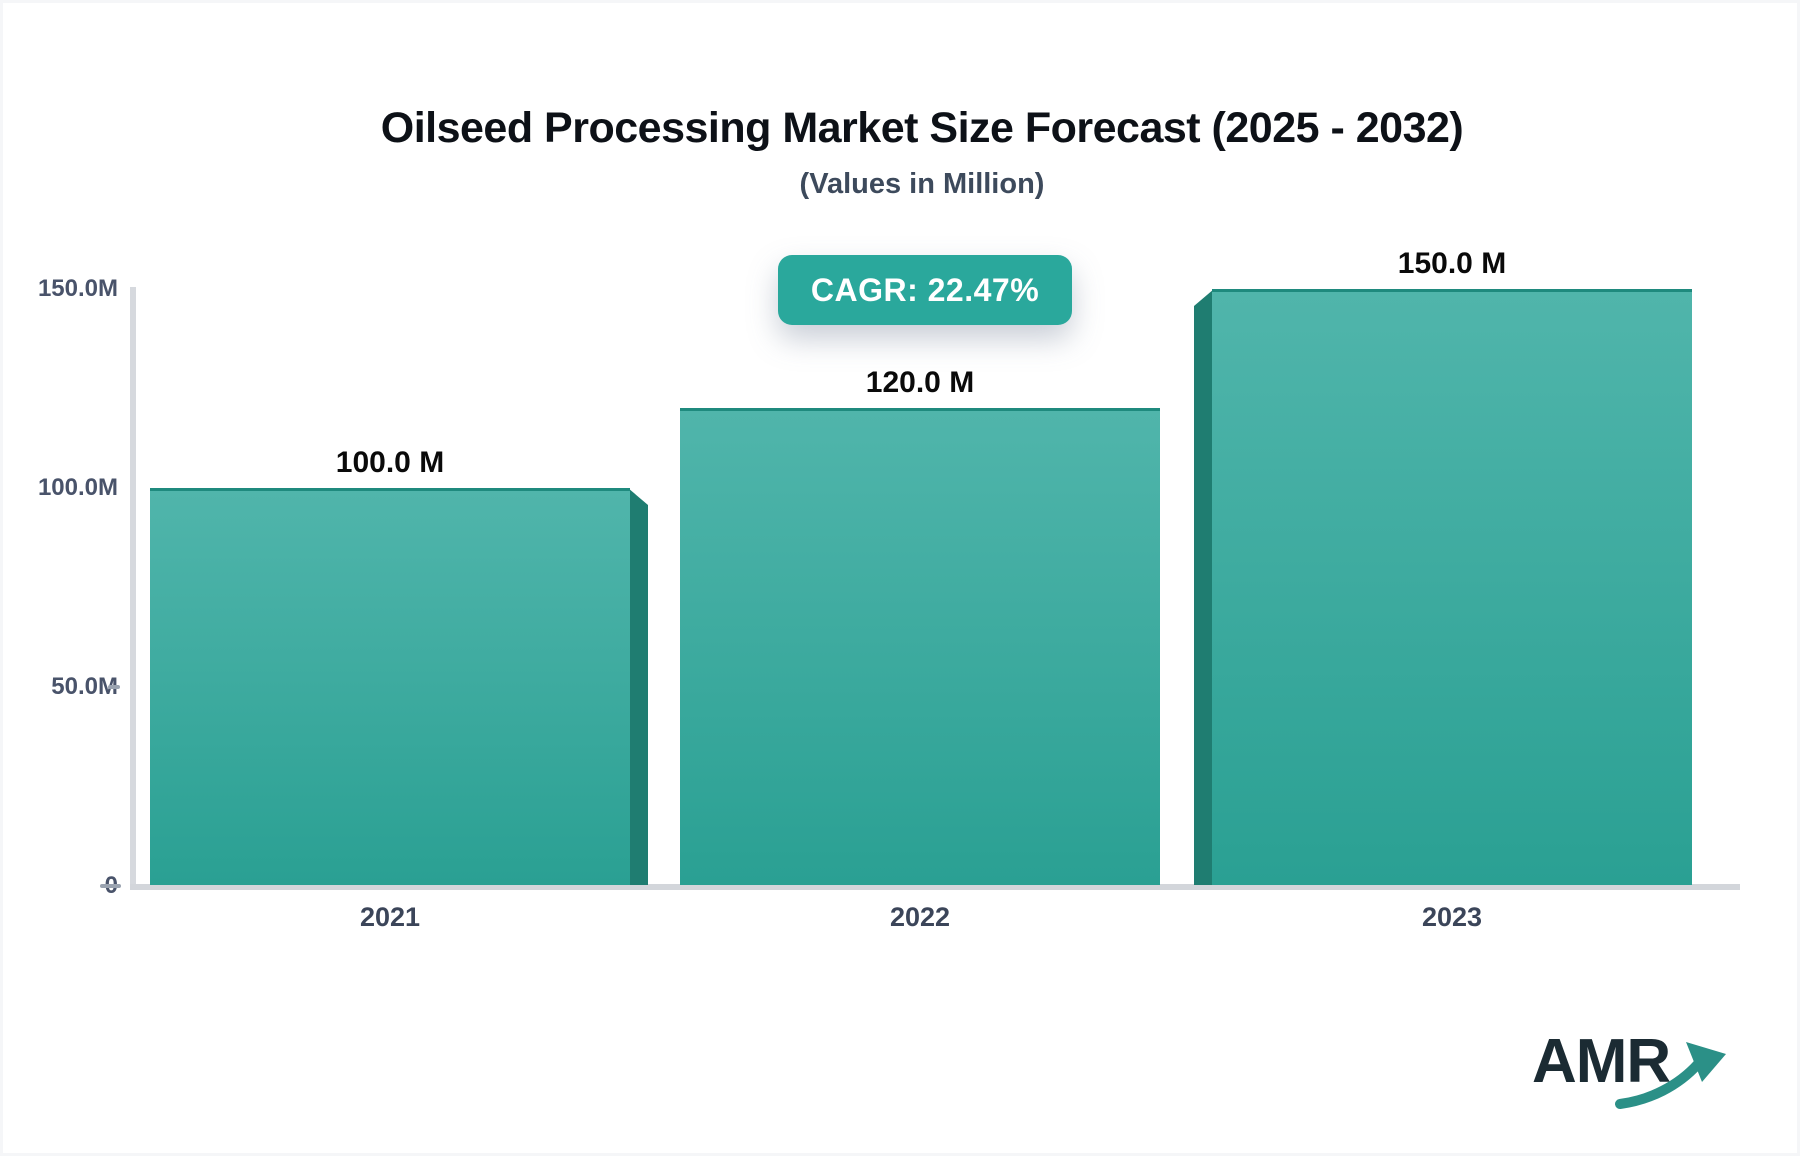 This screenshot has width=1800, height=1156. I want to click on bar-value-label: 120.0 M, so click(920, 383).